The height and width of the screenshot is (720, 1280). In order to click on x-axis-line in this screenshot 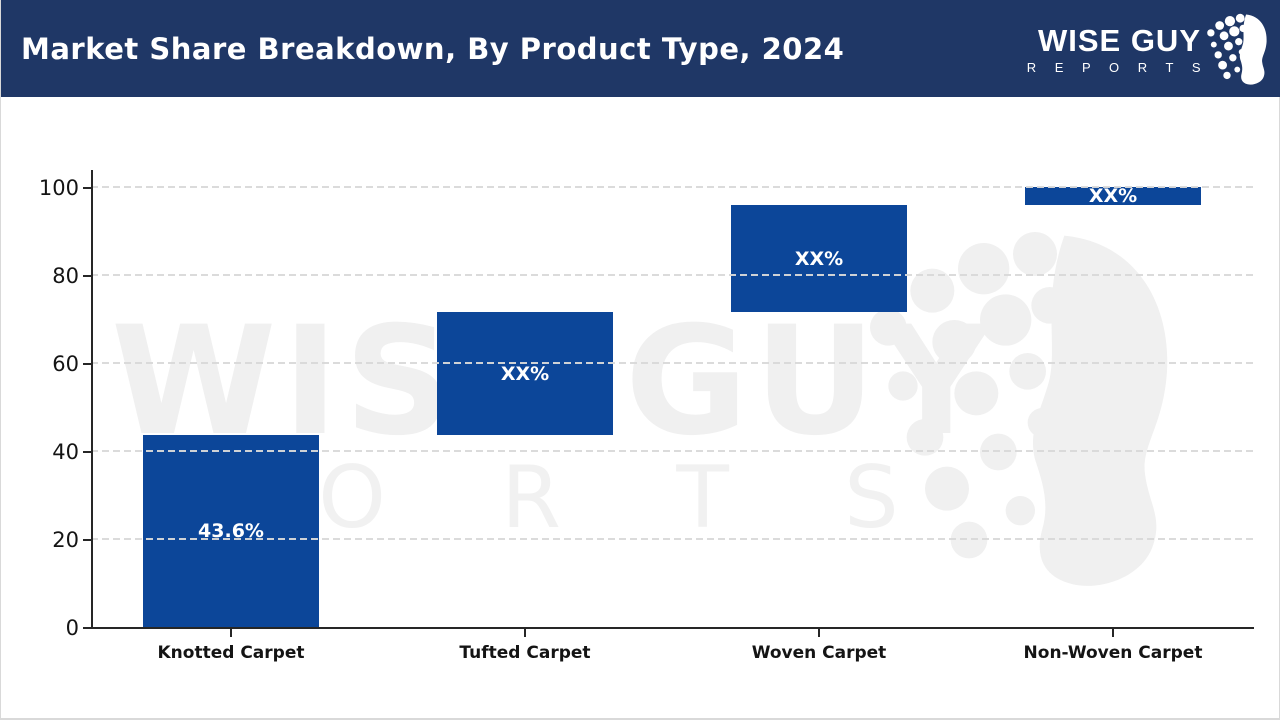, I will do `click(672, 628)`.